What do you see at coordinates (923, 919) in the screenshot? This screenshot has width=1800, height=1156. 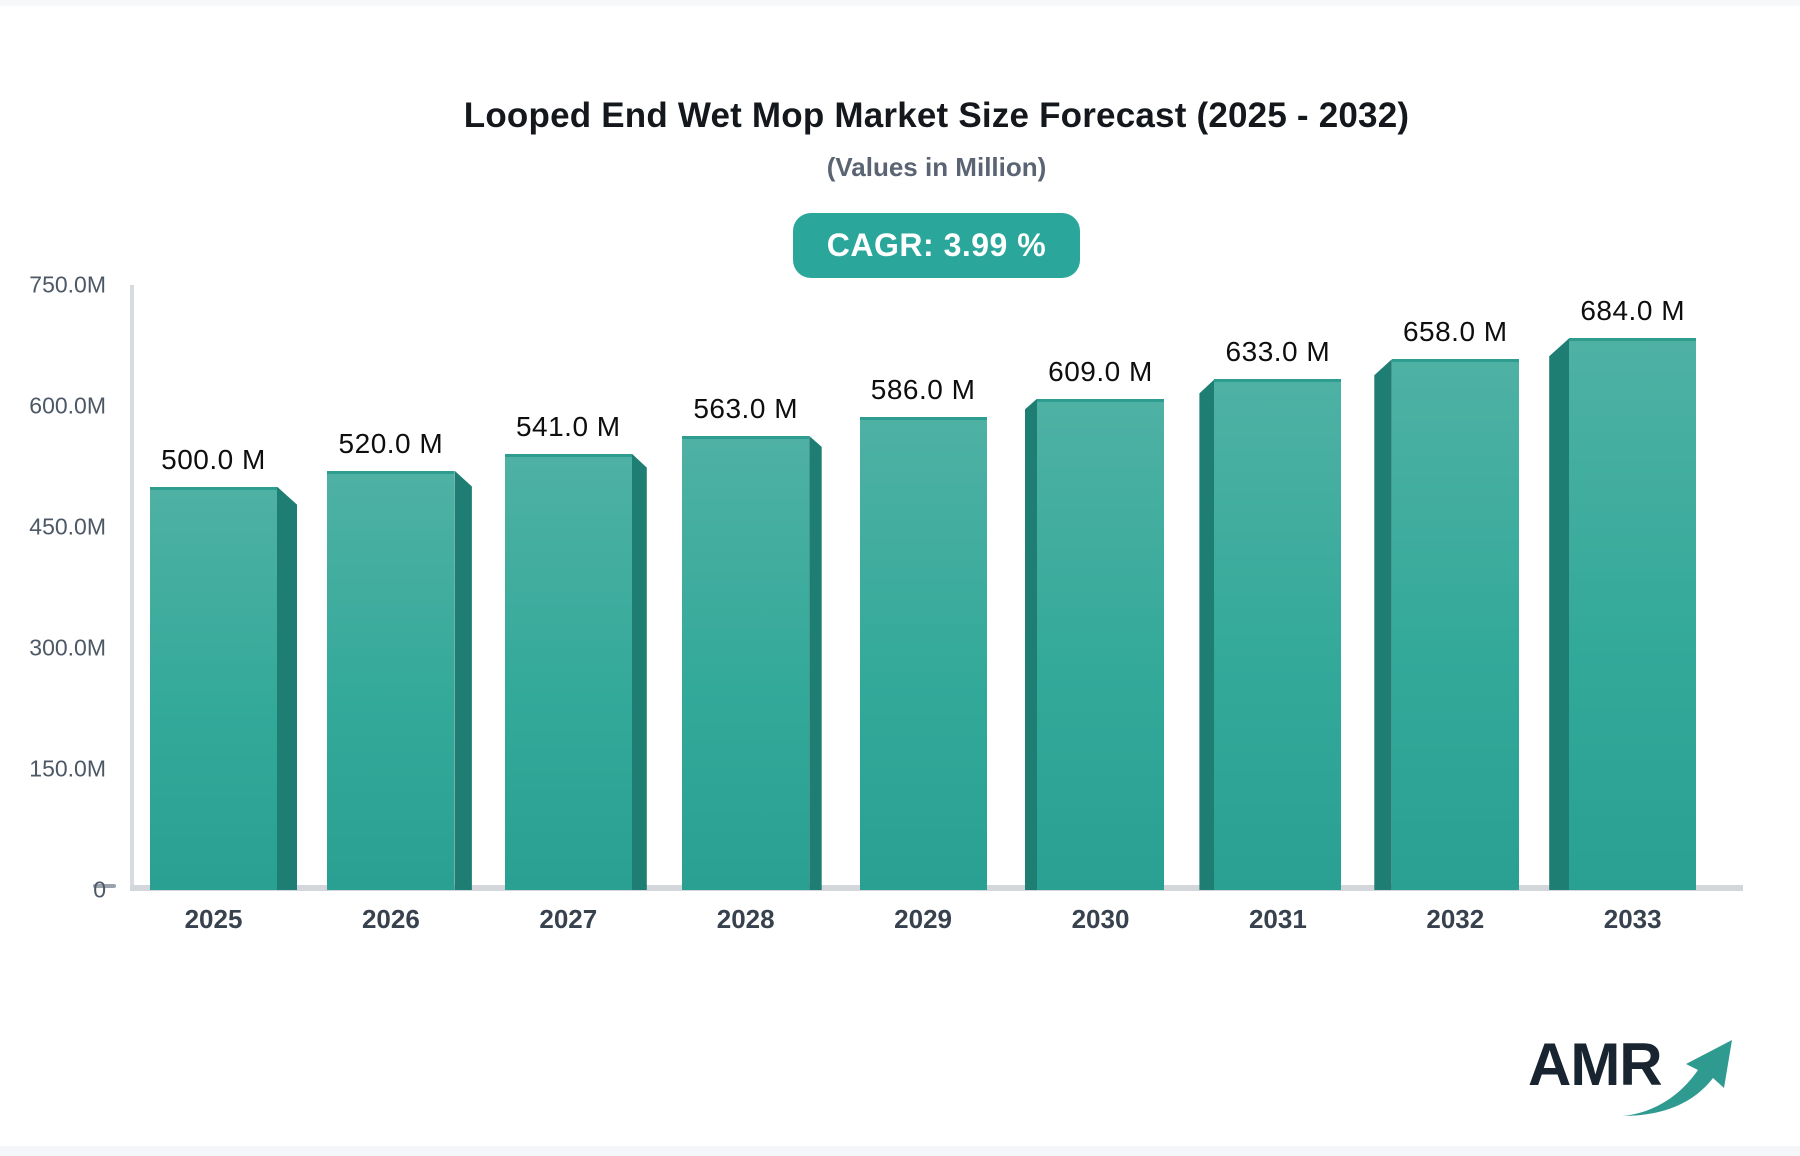 I see `x-tick-label: 2029` at bounding box center [923, 919].